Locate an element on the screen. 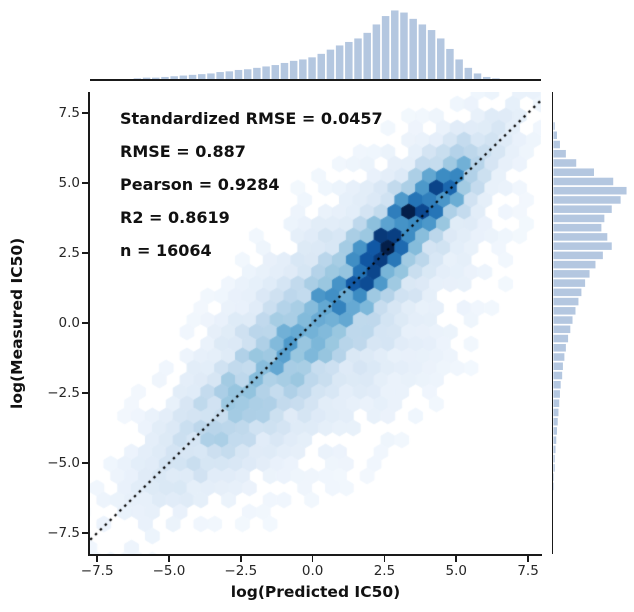 This screenshot has width=634, height=612. main-bottom-spine is located at coordinates (315, 555).